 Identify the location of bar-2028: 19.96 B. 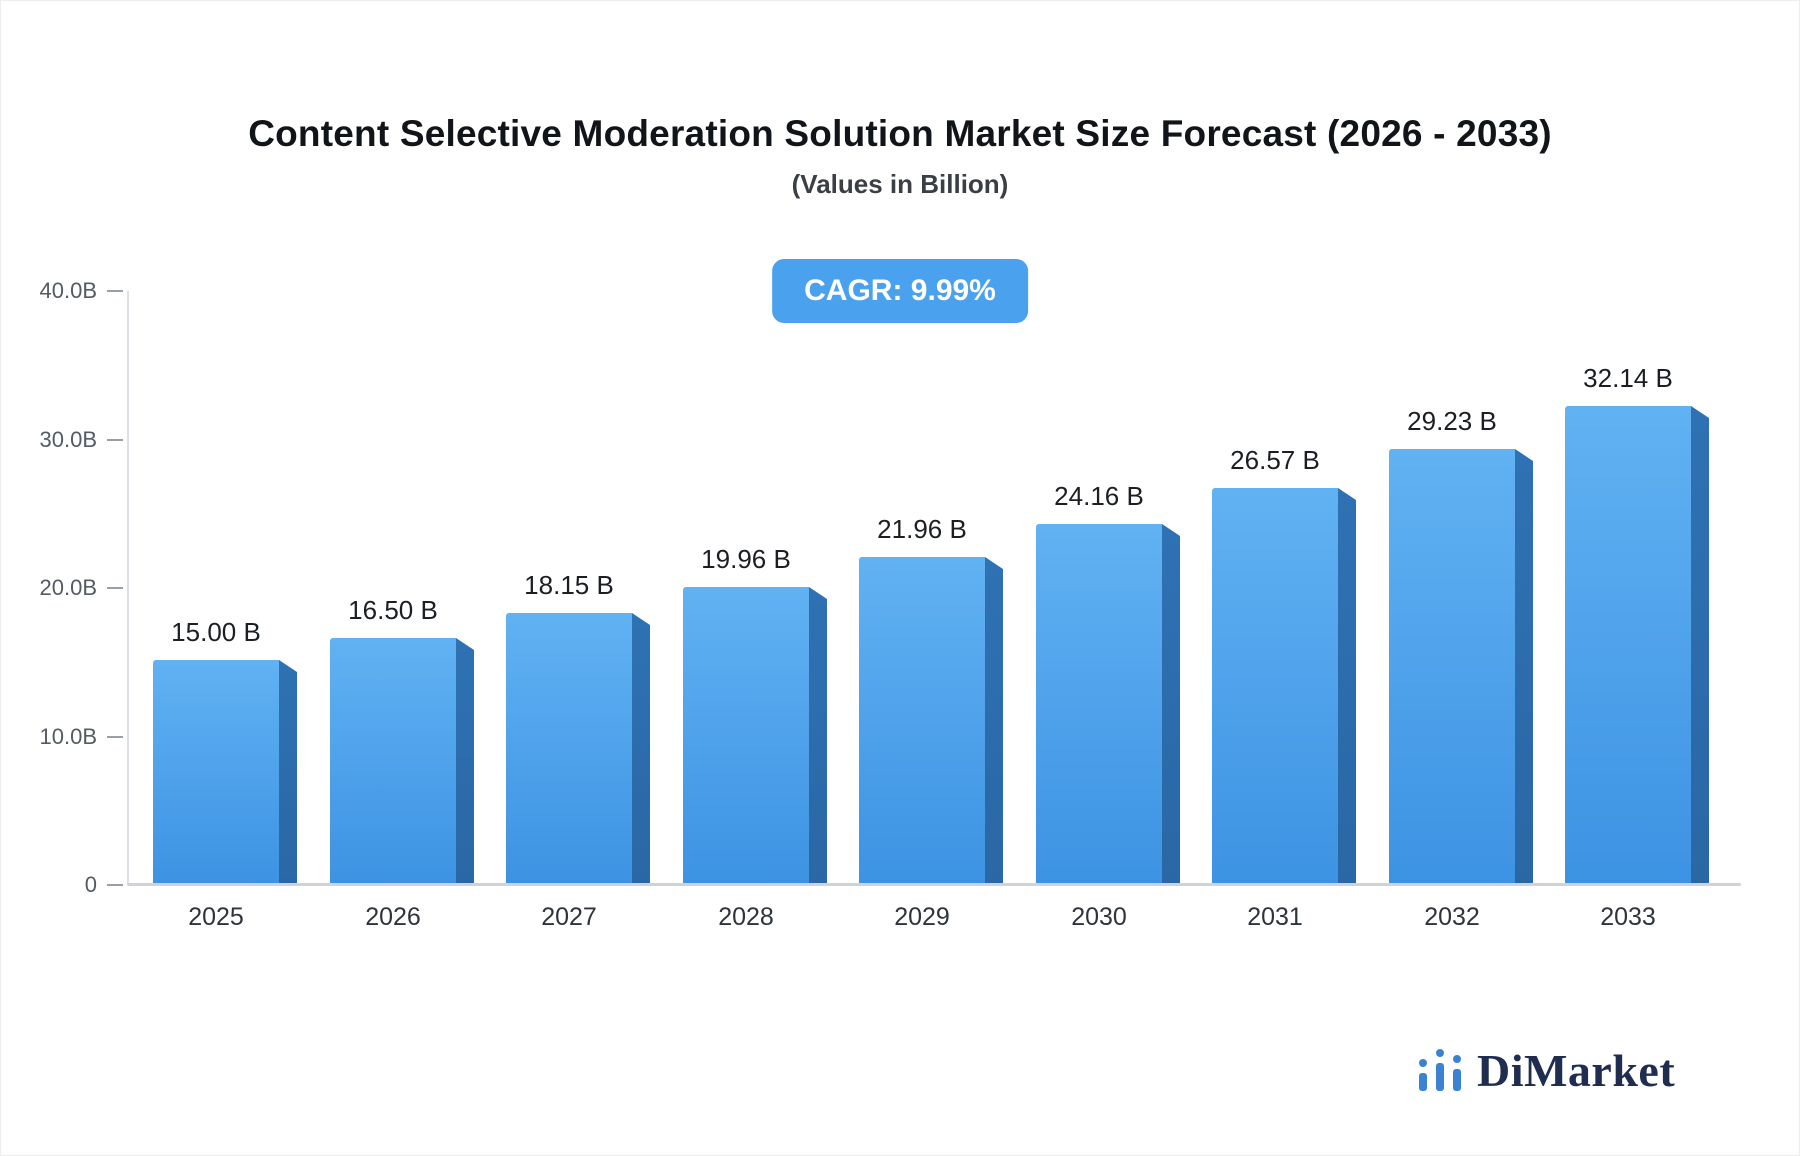
(755, 586).